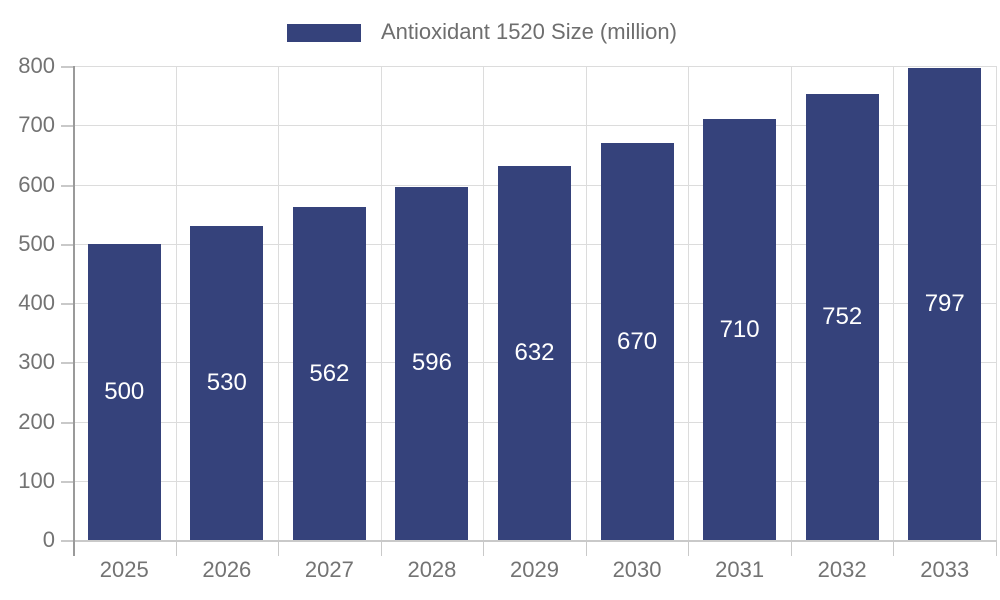  I want to click on bar-value-label: 797, so click(944, 303).